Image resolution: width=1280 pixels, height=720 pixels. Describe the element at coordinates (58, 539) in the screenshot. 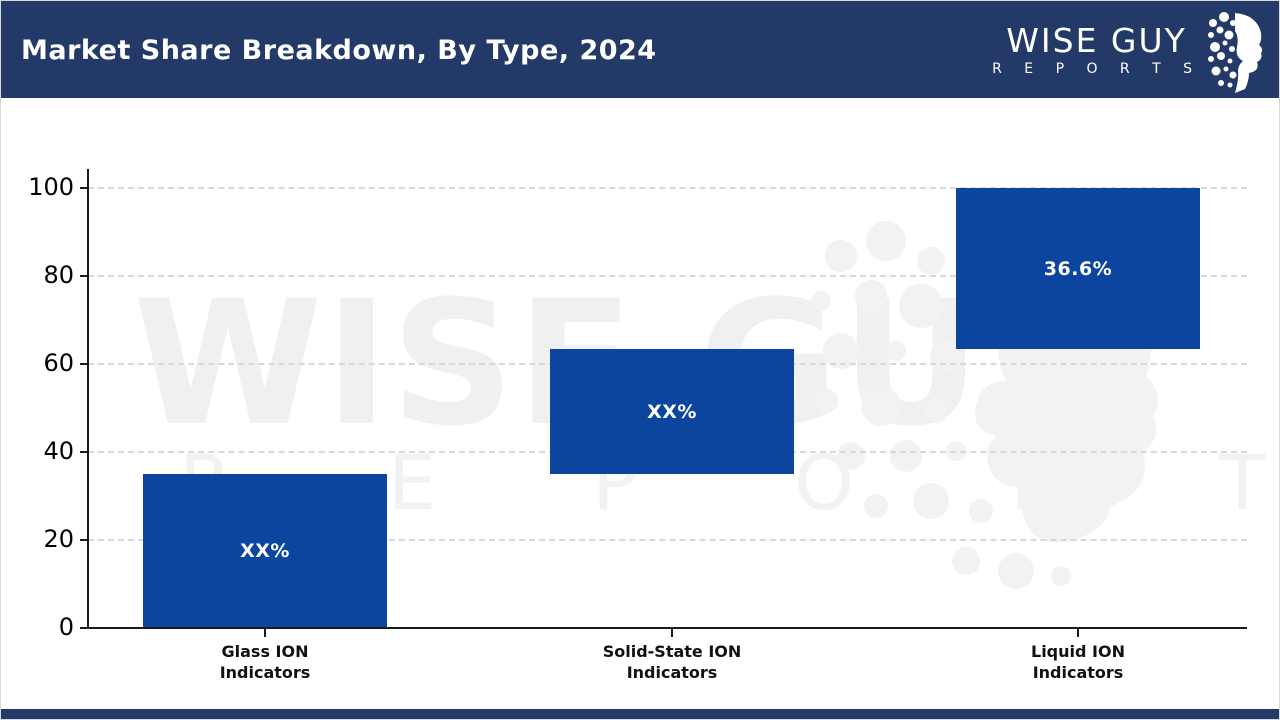

I see `y-tick-label: 20` at that location.